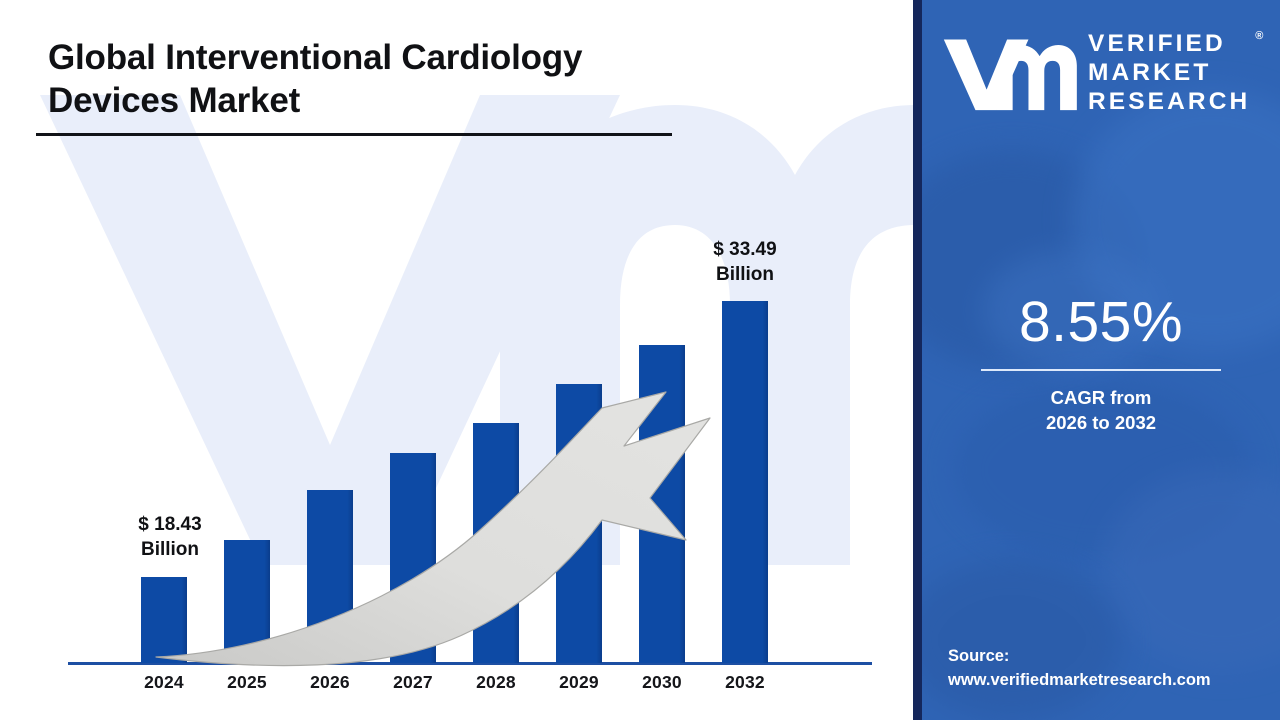  I want to click on bar-2028, so click(496, 543).